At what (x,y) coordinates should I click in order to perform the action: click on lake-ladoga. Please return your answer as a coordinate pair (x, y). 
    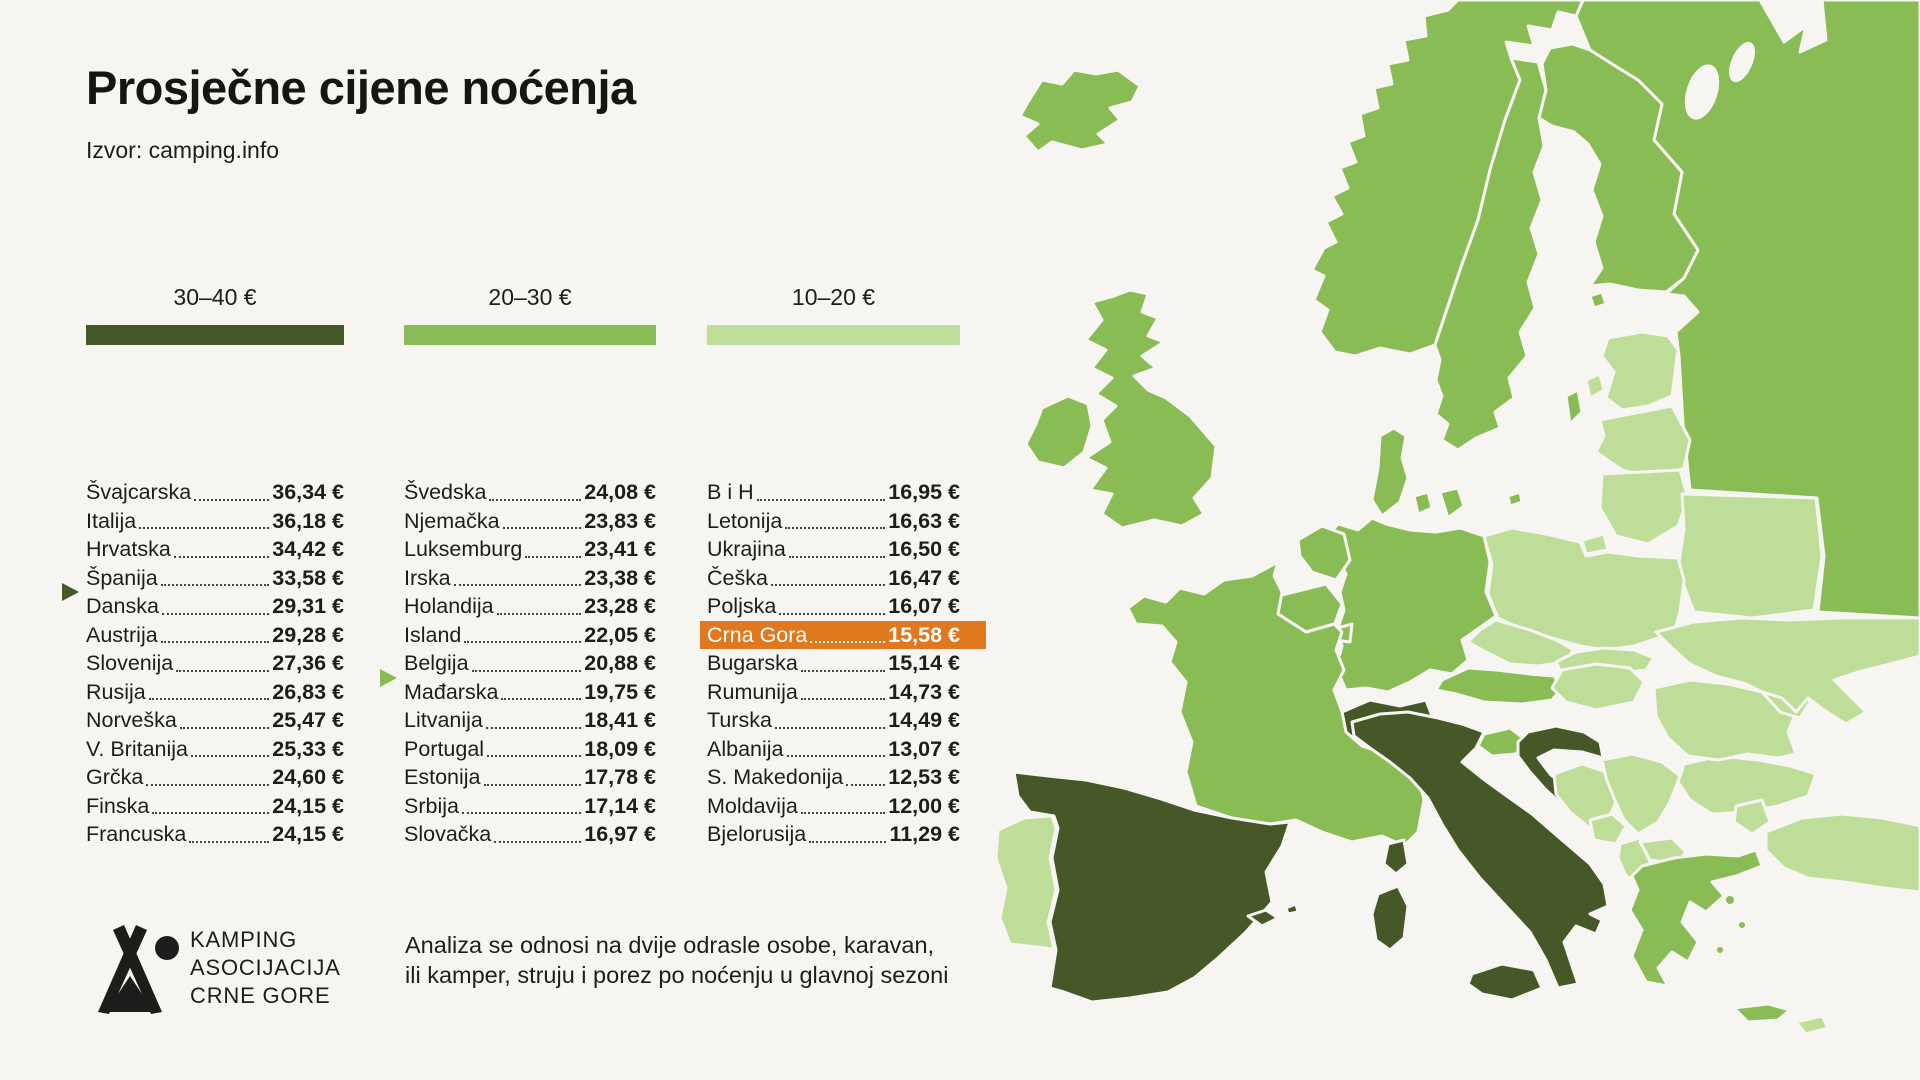
    Looking at the image, I should click on (1702, 92).